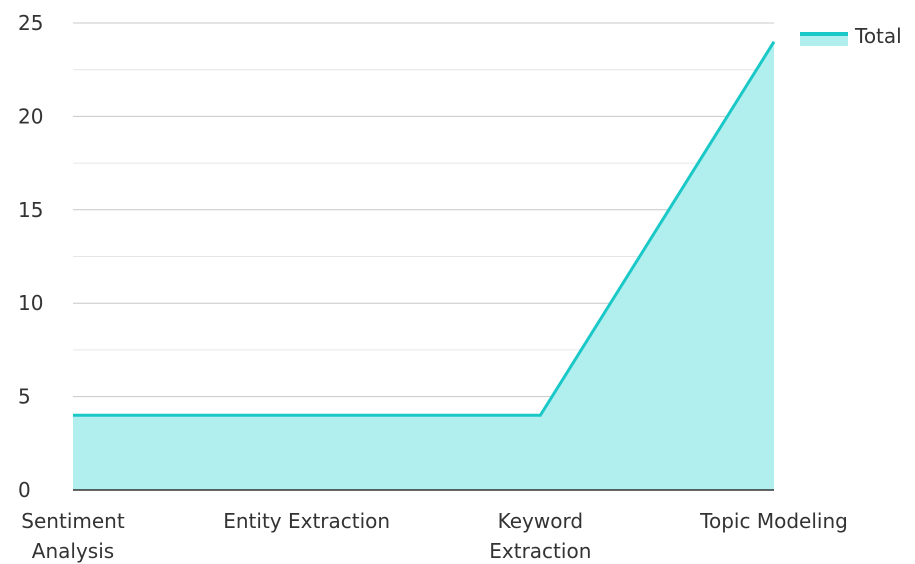 The width and height of the screenshot is (915, 564). I want to click on x-tick-label-3: Topic Modeling, so click(773, 521).